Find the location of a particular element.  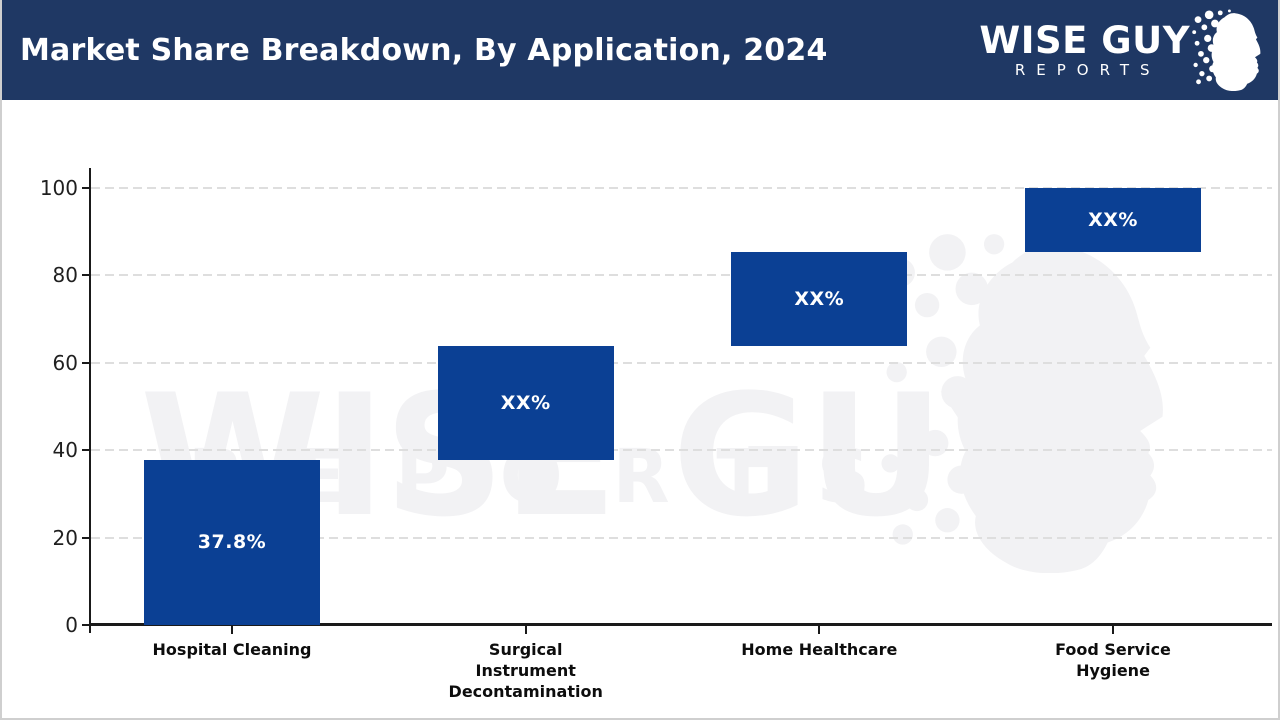

brand-subname-label: REPORTS is located at coordinates (1087, 70).